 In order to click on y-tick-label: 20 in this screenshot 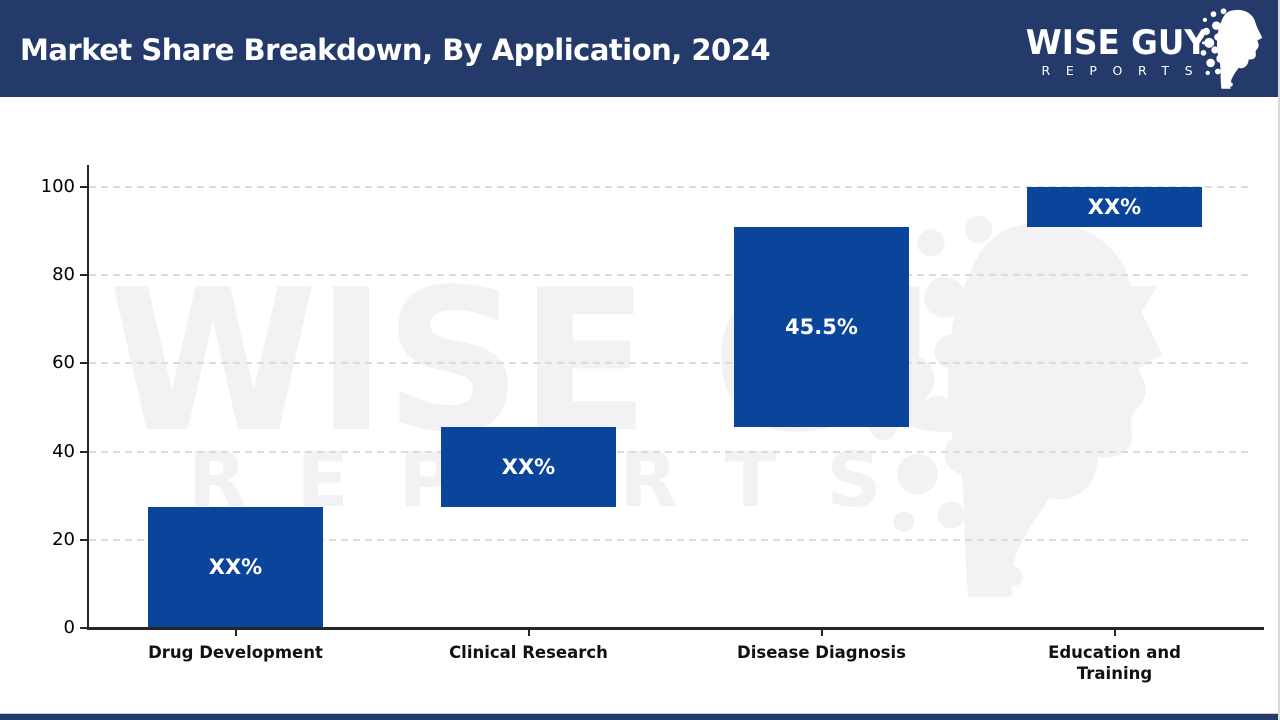, I will do `click(63, 539)`.